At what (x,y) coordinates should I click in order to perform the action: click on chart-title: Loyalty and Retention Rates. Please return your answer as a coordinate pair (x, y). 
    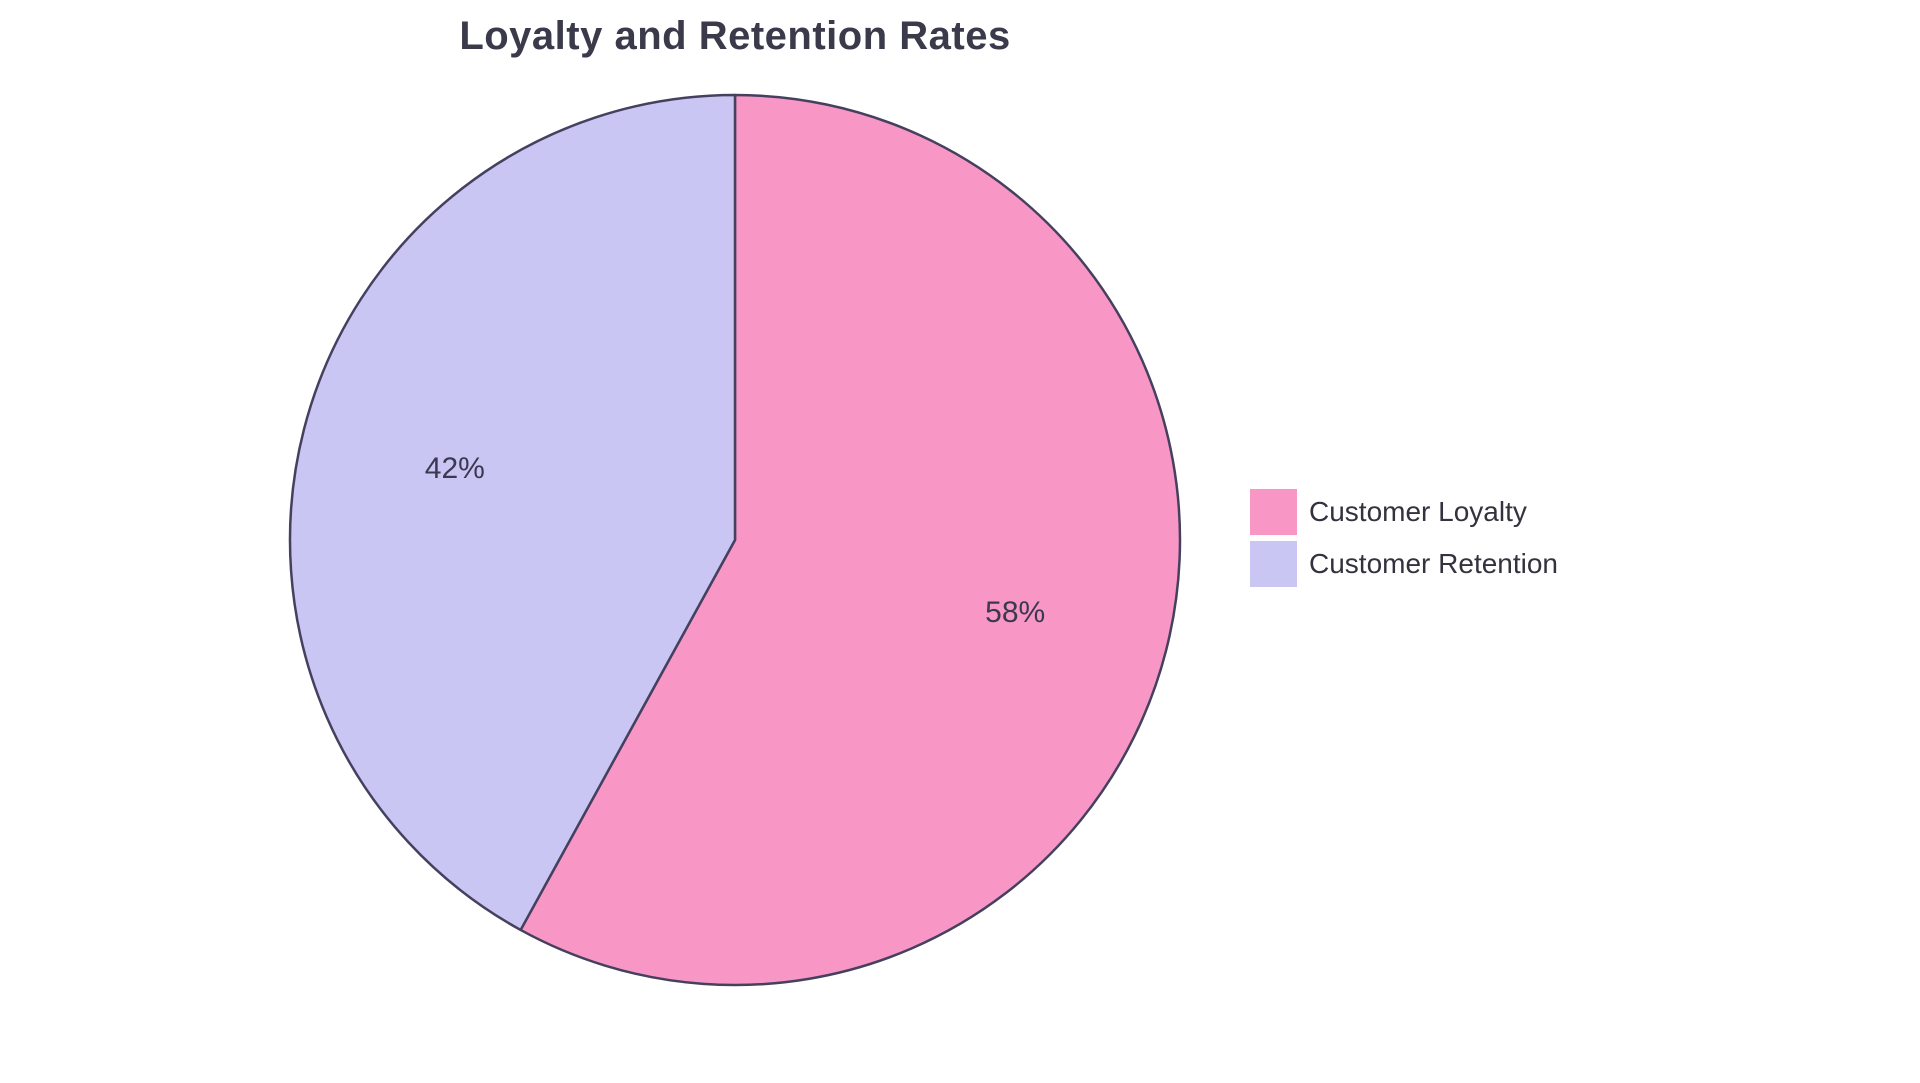
    Looking at the image, I should click on (735, 36).